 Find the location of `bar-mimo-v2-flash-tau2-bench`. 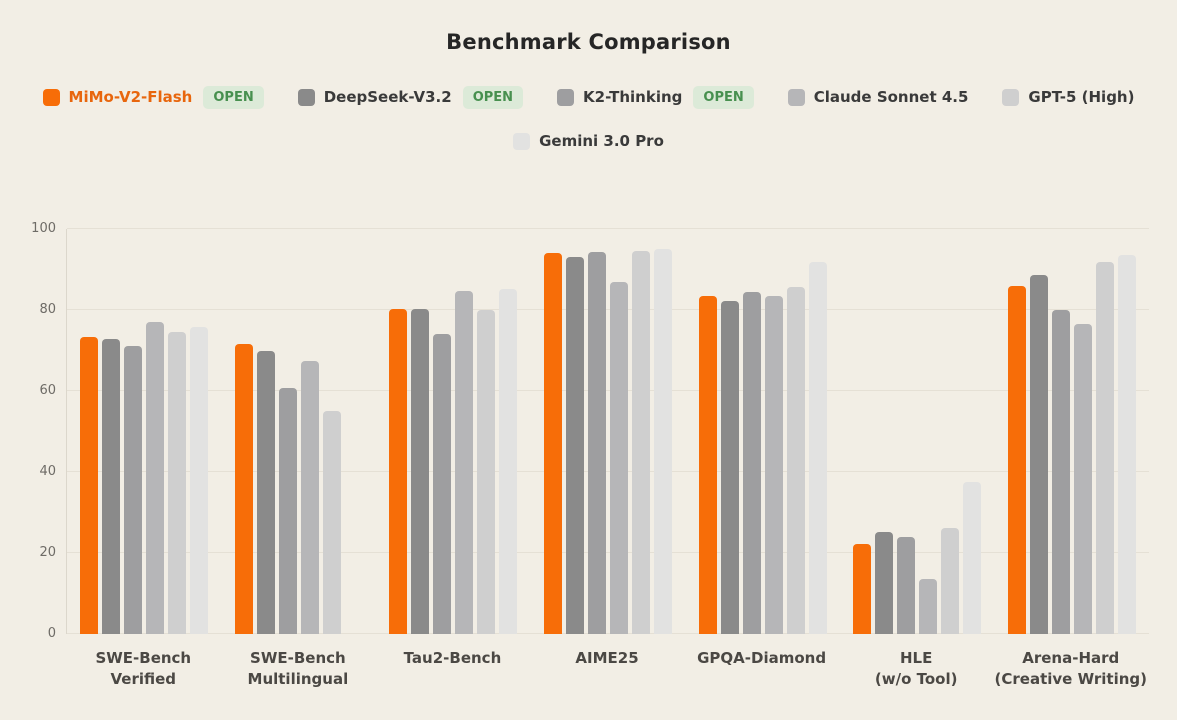

bar-mimo-v2-flash-tau2-bench is located at coordinates (398, 471).